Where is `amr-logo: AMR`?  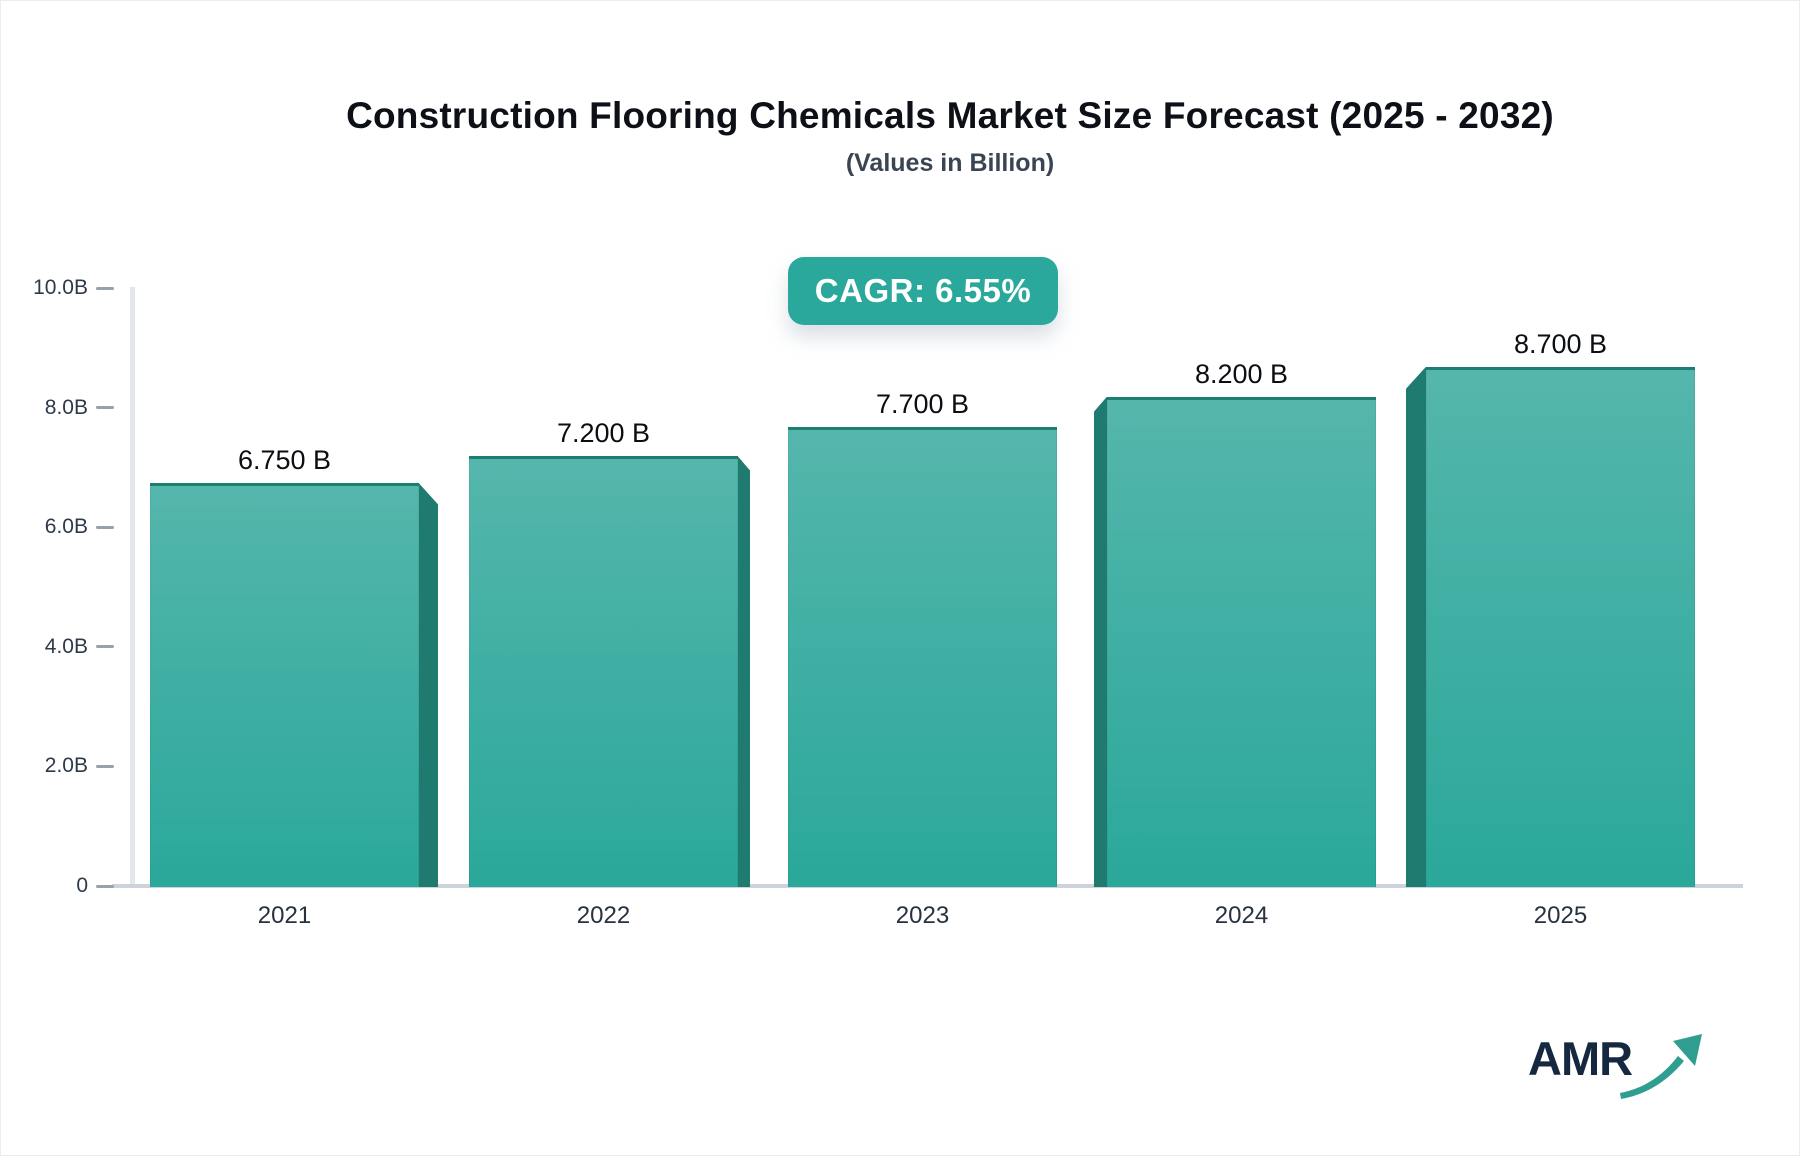
amr-logo: AMR is located at coordinates (1617, 1070).